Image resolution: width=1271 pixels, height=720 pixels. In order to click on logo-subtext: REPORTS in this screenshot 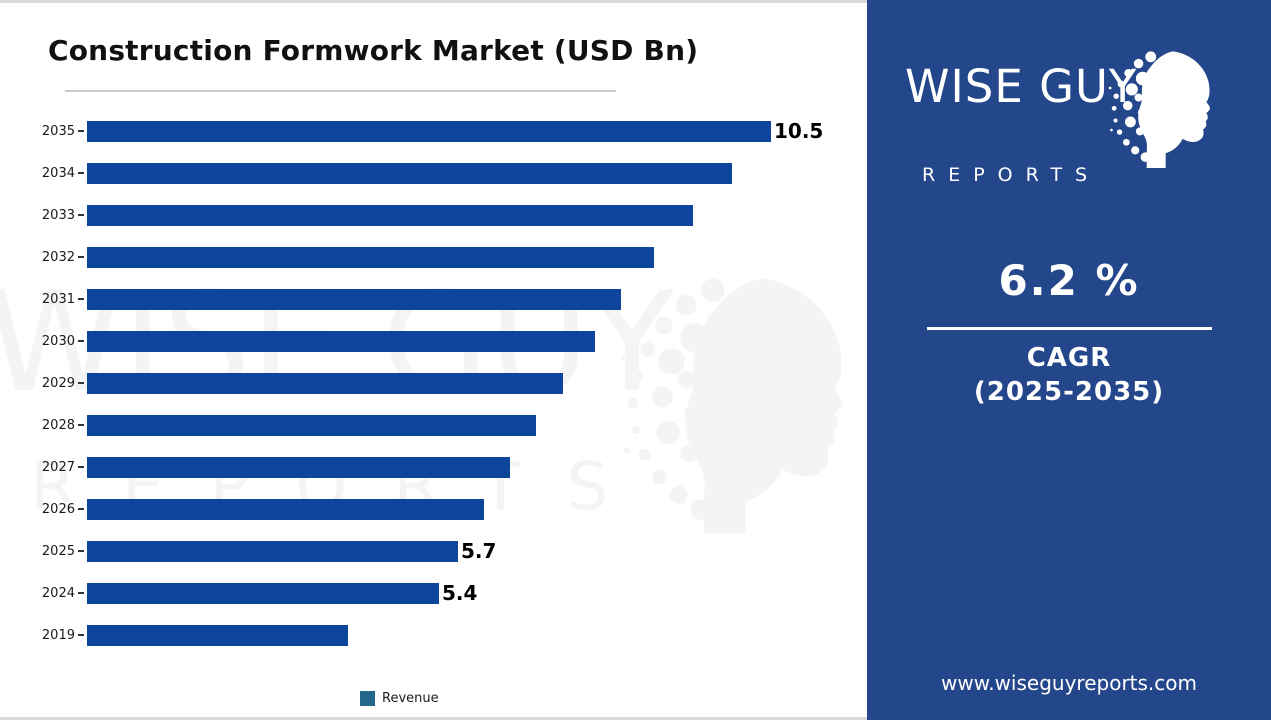, I will do `click(1011, 175)`.